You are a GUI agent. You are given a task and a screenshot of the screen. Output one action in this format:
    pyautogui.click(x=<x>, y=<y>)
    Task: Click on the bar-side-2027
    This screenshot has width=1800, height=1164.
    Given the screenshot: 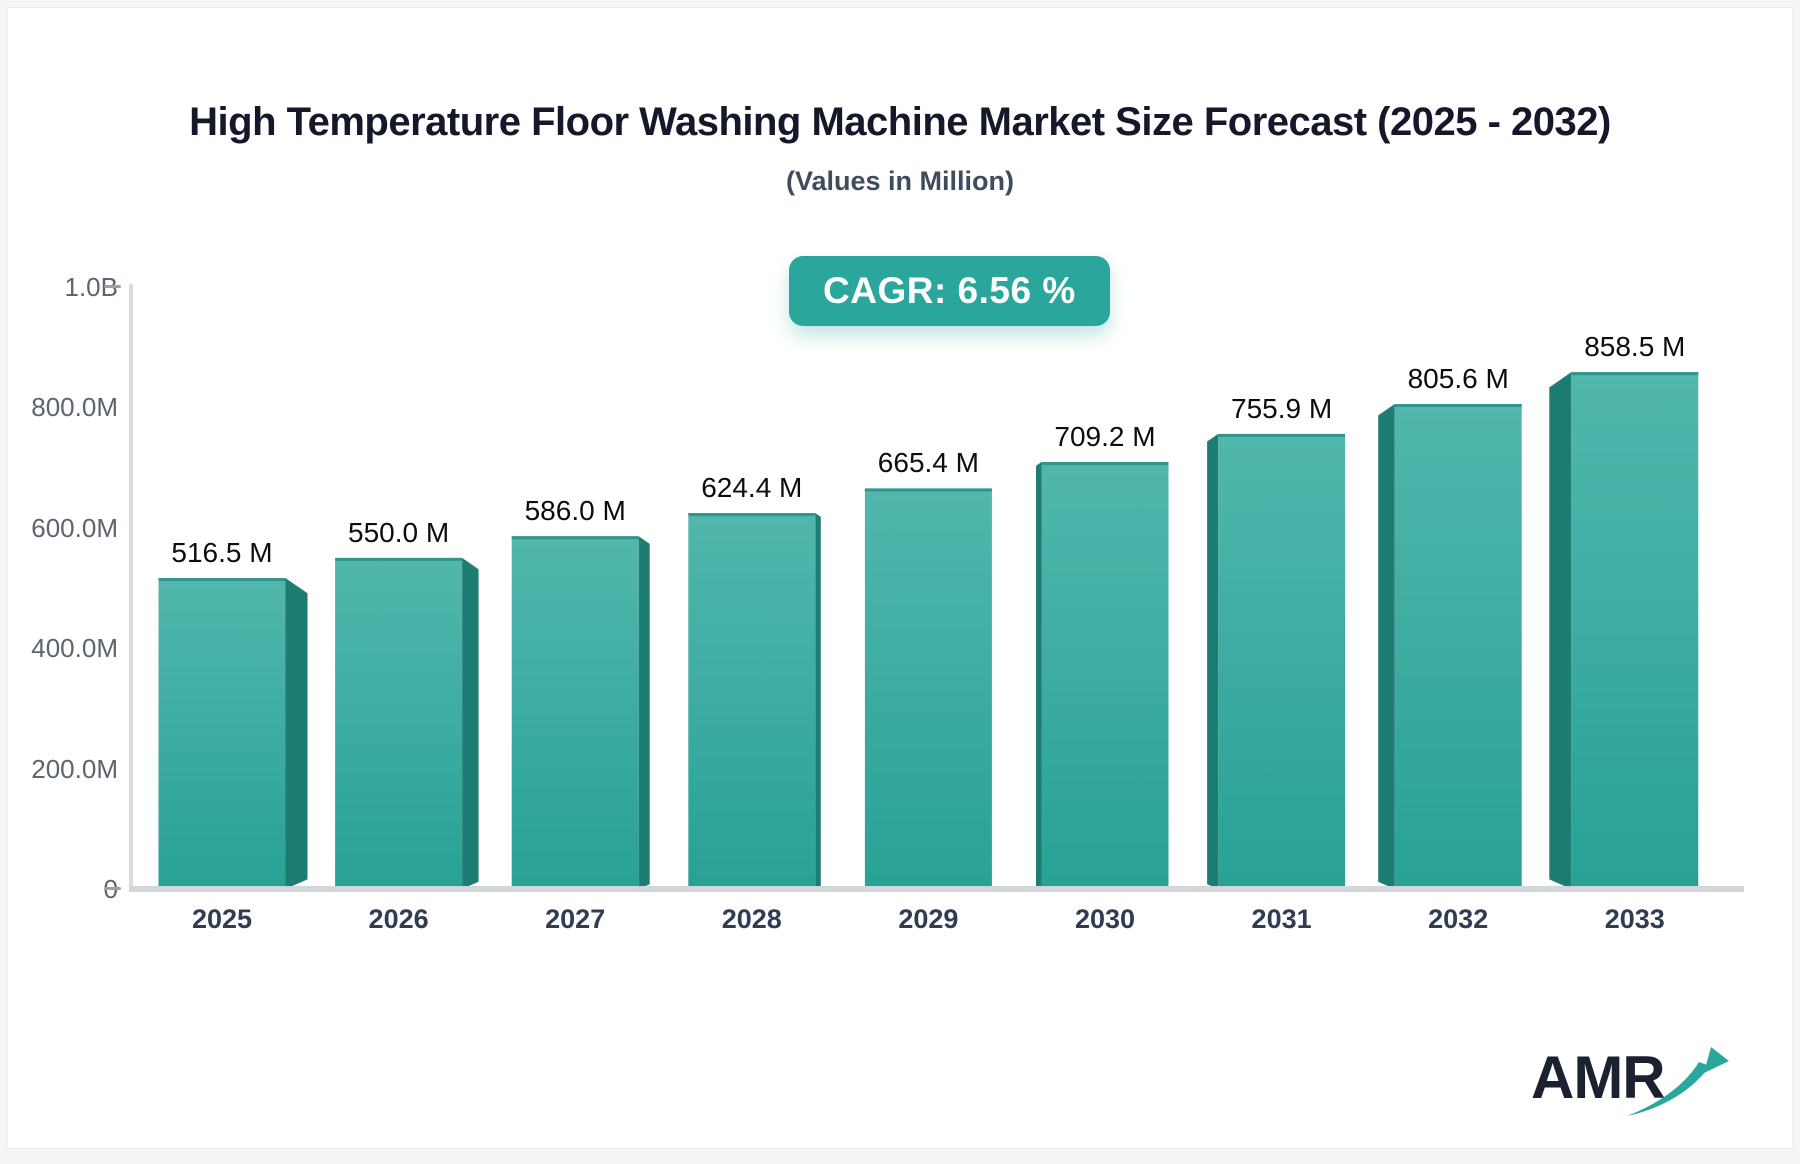 What is the action you would take?
    pyautogui.click(x=644, y=712)
    